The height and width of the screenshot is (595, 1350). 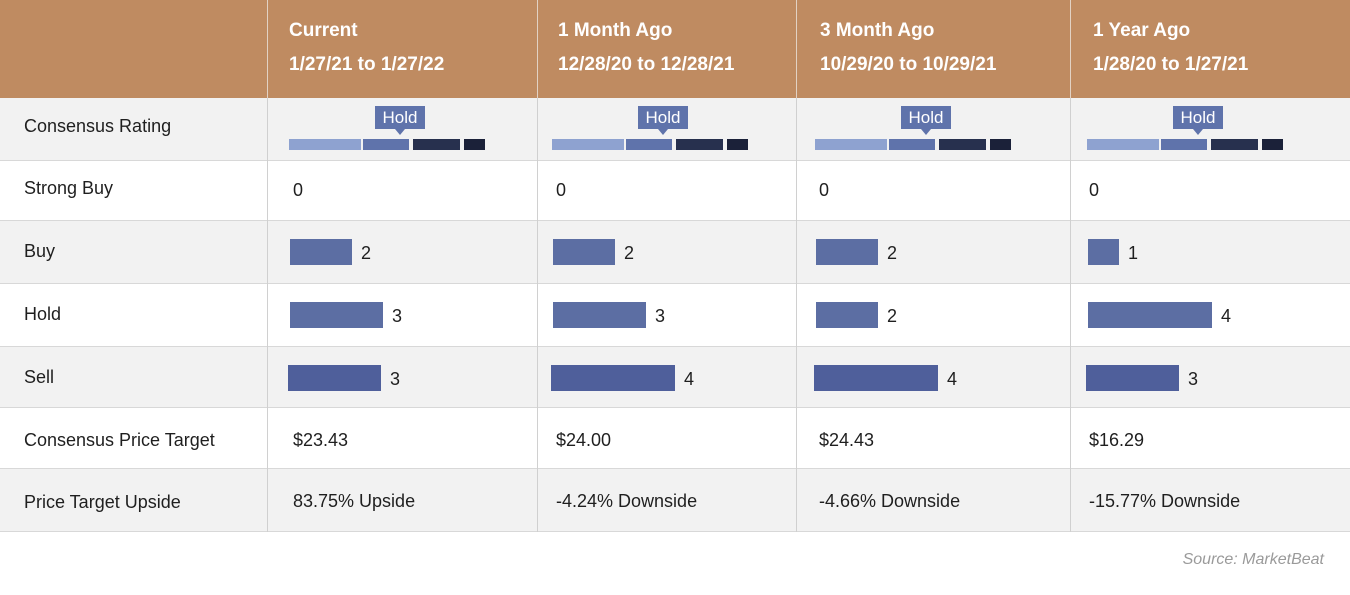 What do you see at coordinates (43, 314) in the screenshot?
I see `row-label-hold: Hold` at bounding box center [43, 314].